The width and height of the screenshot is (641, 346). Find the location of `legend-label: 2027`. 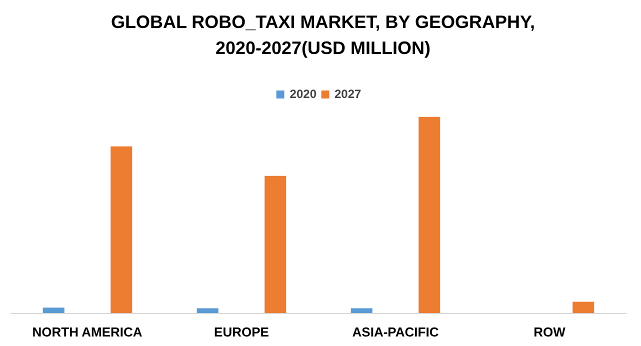

legend-label: 2027 is located at coordinates (348, 94).